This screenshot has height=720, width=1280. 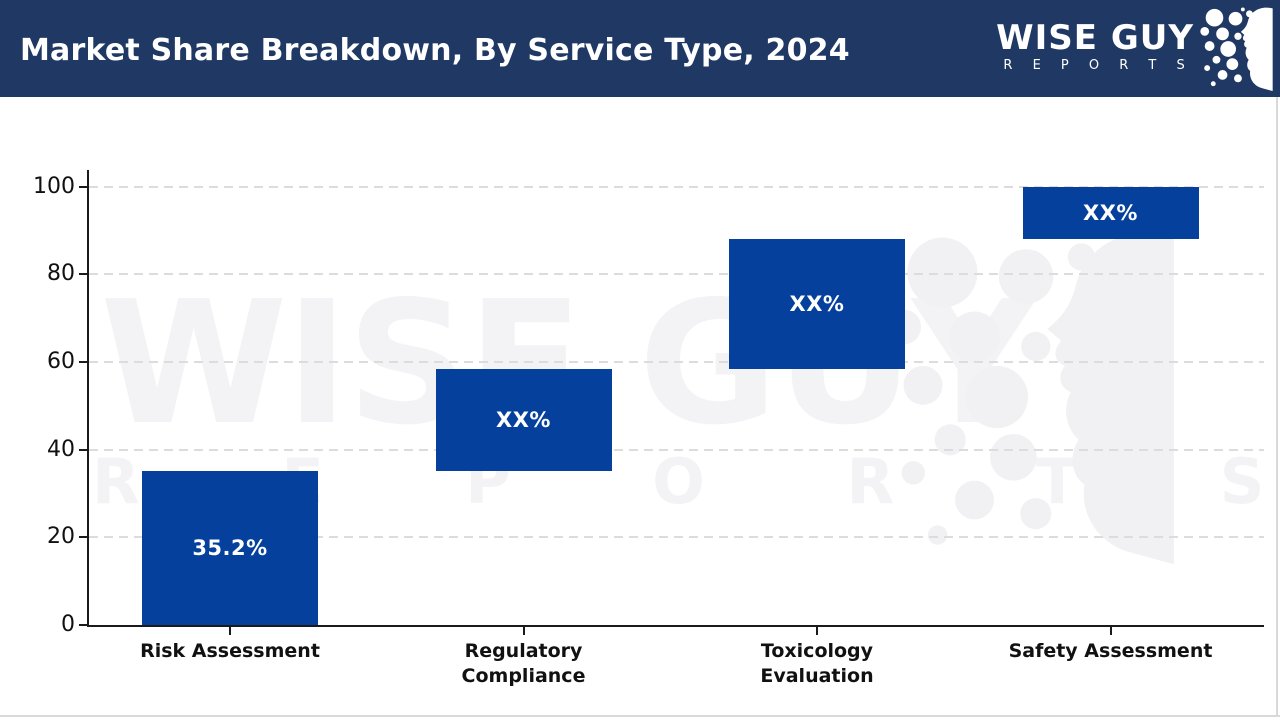 I want to click on bar-regulatory-compliance: XX%, so click(x=523, y=419).